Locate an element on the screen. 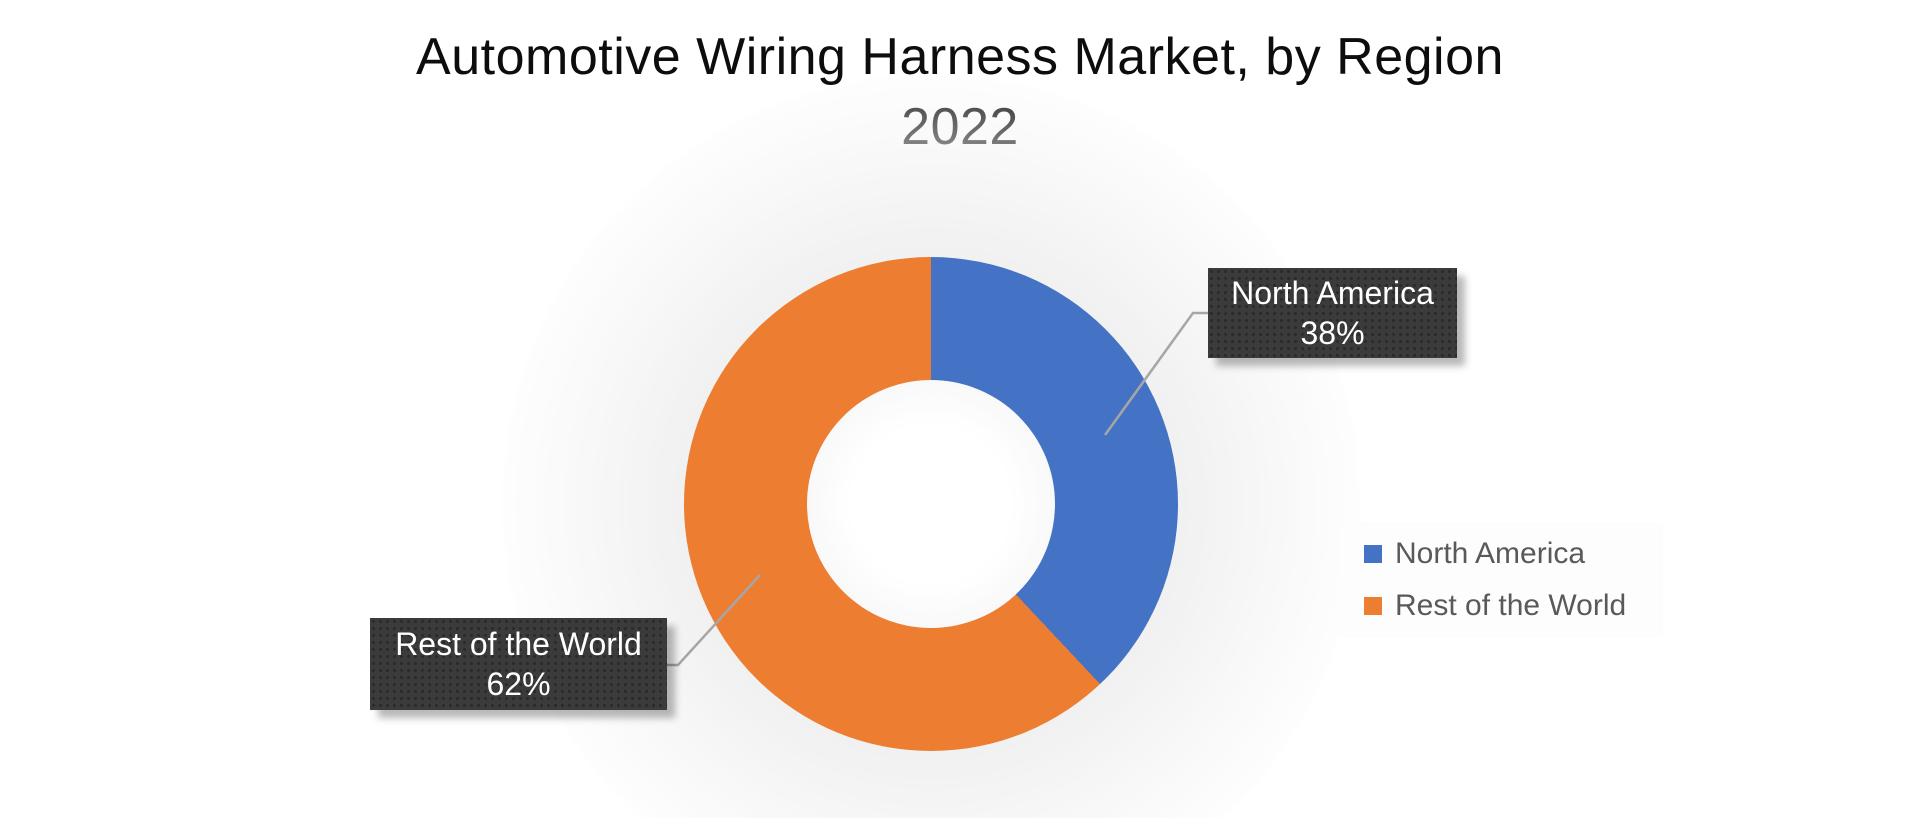  callout-north-america-value: 38% is located at coordinates (1332, 333).